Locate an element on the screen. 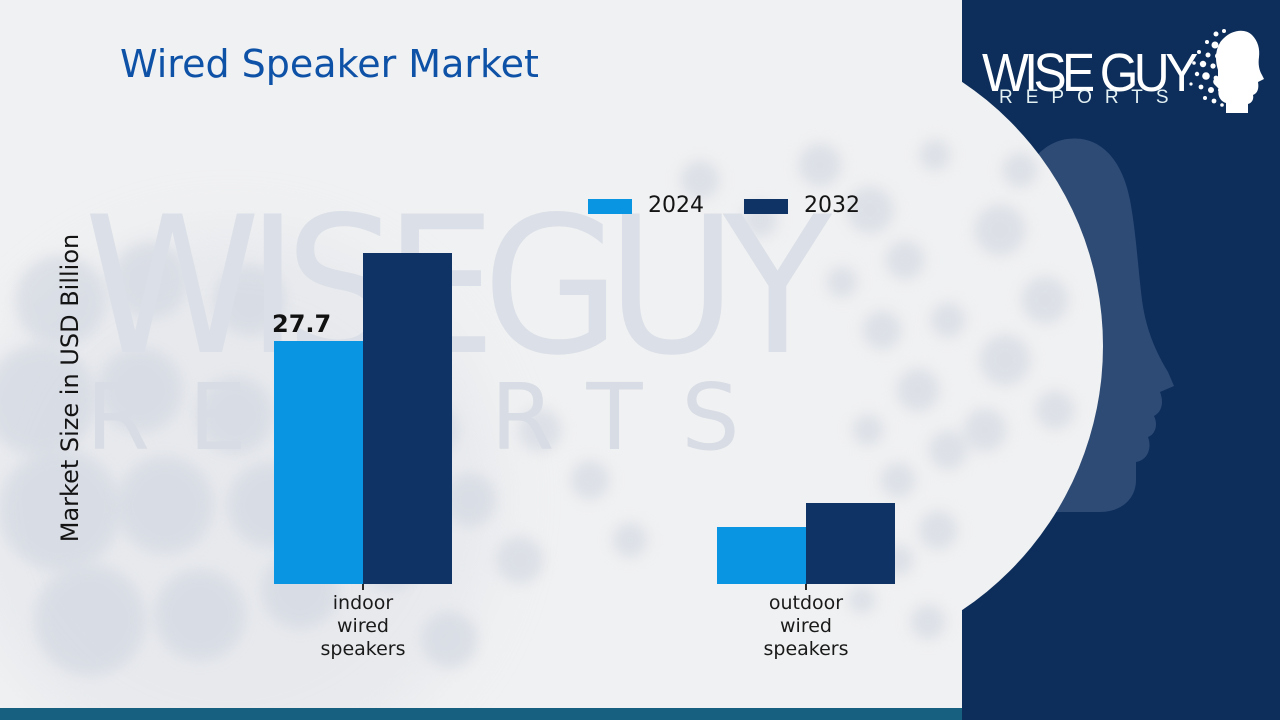 The image size is (1280, 720). legend-item-2032: 2032 is located at coordinates (802, 206).